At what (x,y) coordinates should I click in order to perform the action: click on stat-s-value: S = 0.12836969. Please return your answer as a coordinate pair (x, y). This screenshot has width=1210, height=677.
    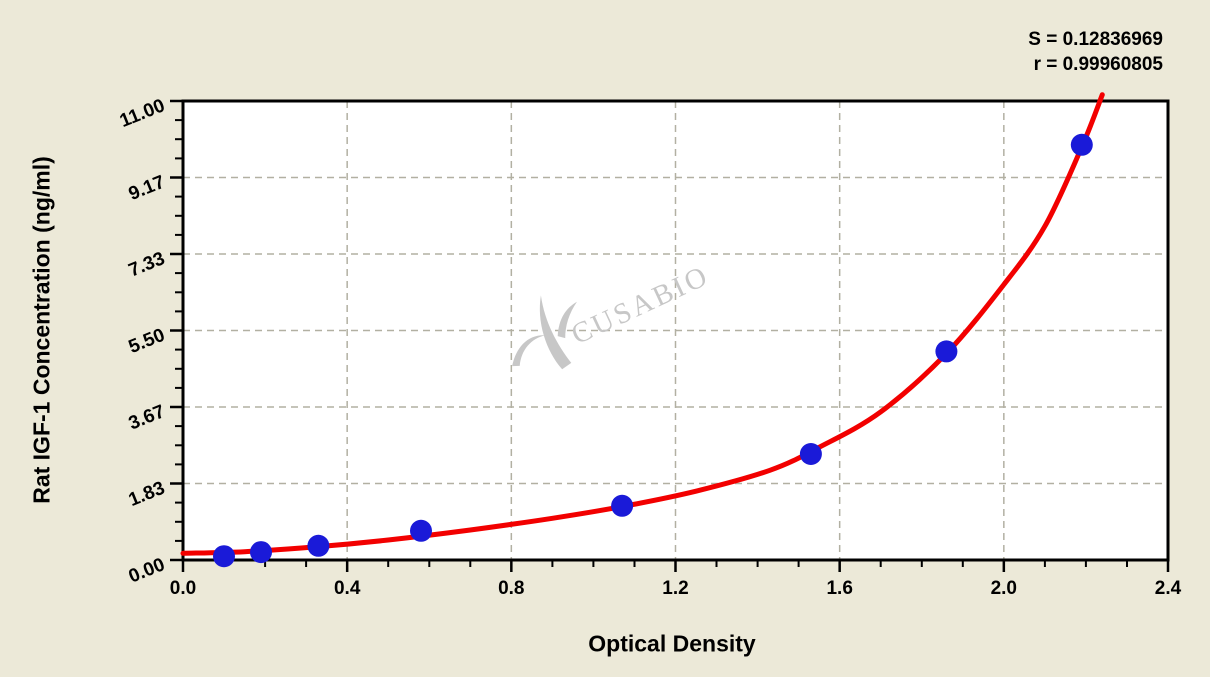
    Looking at the image, I should click on (1095, 39).